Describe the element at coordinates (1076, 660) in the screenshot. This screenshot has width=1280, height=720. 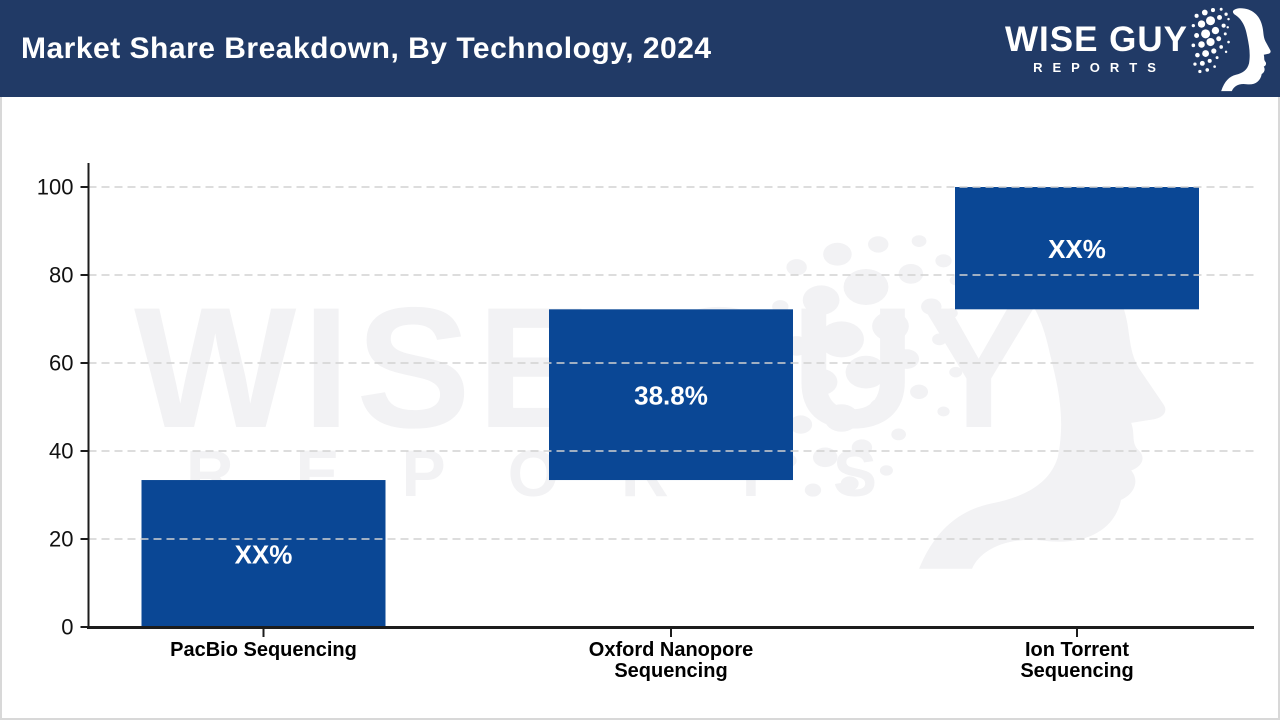
I see `x-category-label-ion-torrent-sequencing: Ion Torrent Sequencing` at that location.